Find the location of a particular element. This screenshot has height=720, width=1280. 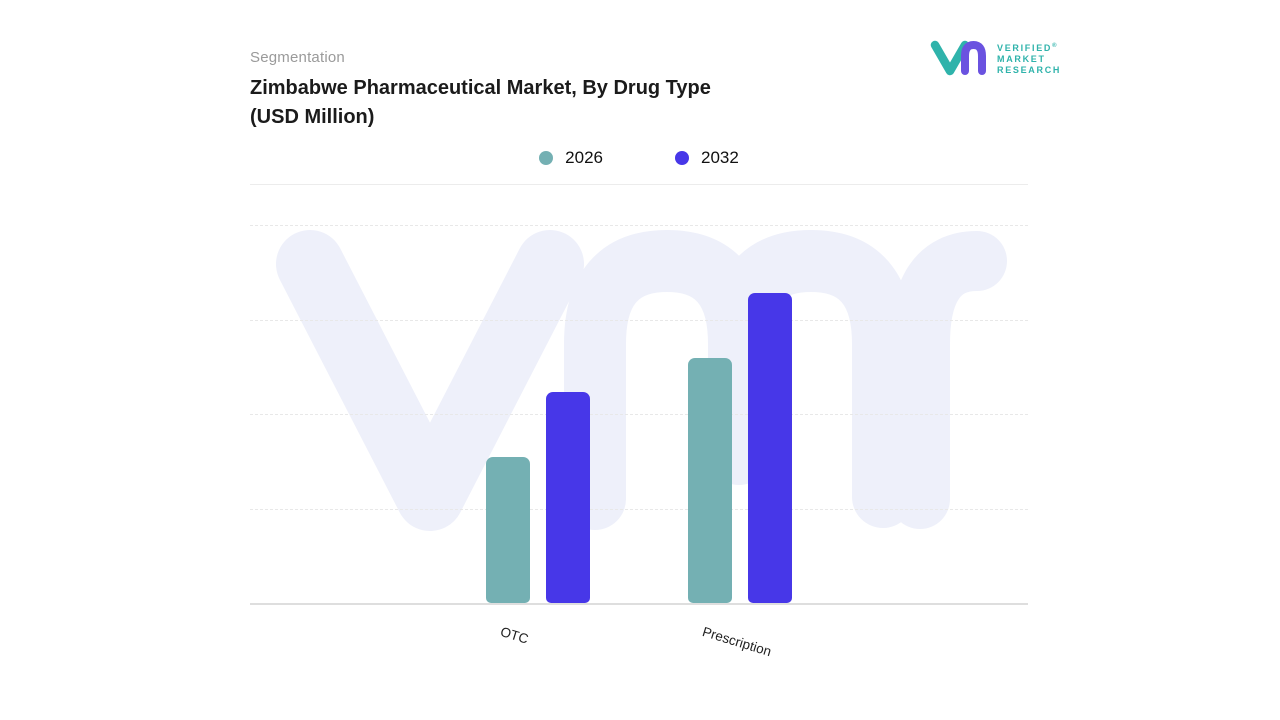

vmr-logo-icon is located at coordinates (958, 58).